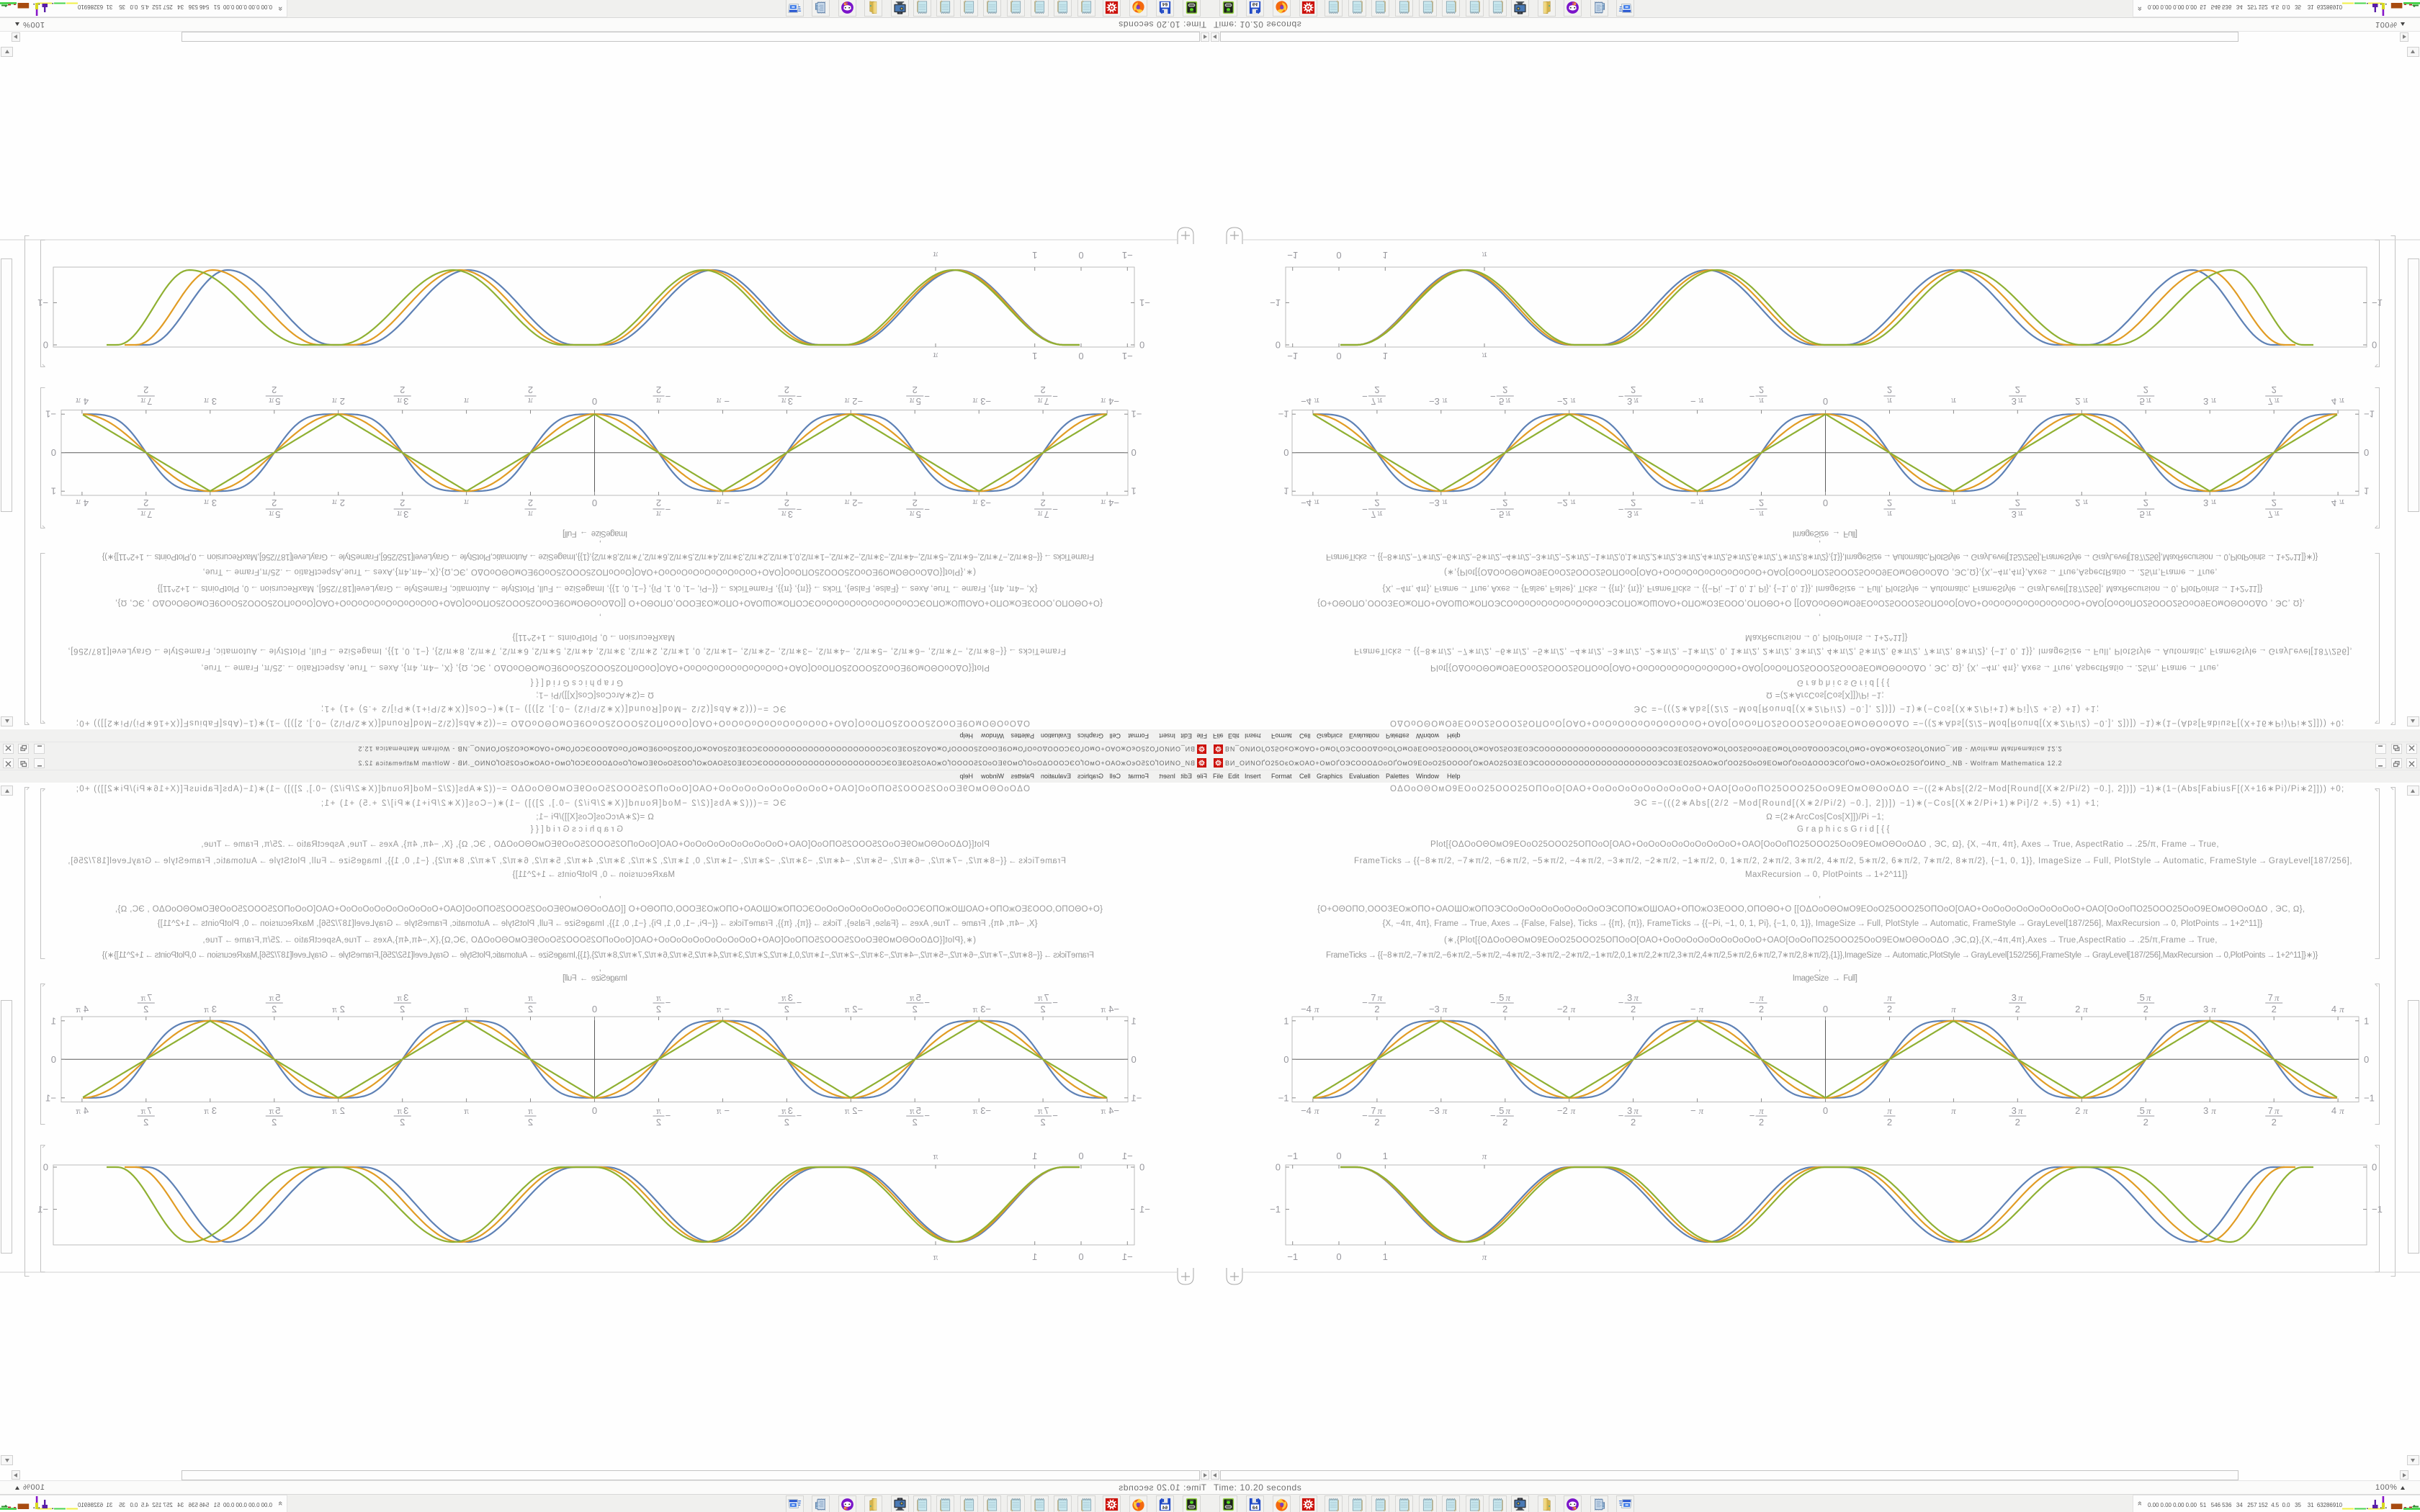 Image resolution: width=2420 pixels, height=1512 pixels. What do you see at coordinates (1165, 3) in the screenshot?
I see `svg-text: 64` at bounding box center [1165, 3].